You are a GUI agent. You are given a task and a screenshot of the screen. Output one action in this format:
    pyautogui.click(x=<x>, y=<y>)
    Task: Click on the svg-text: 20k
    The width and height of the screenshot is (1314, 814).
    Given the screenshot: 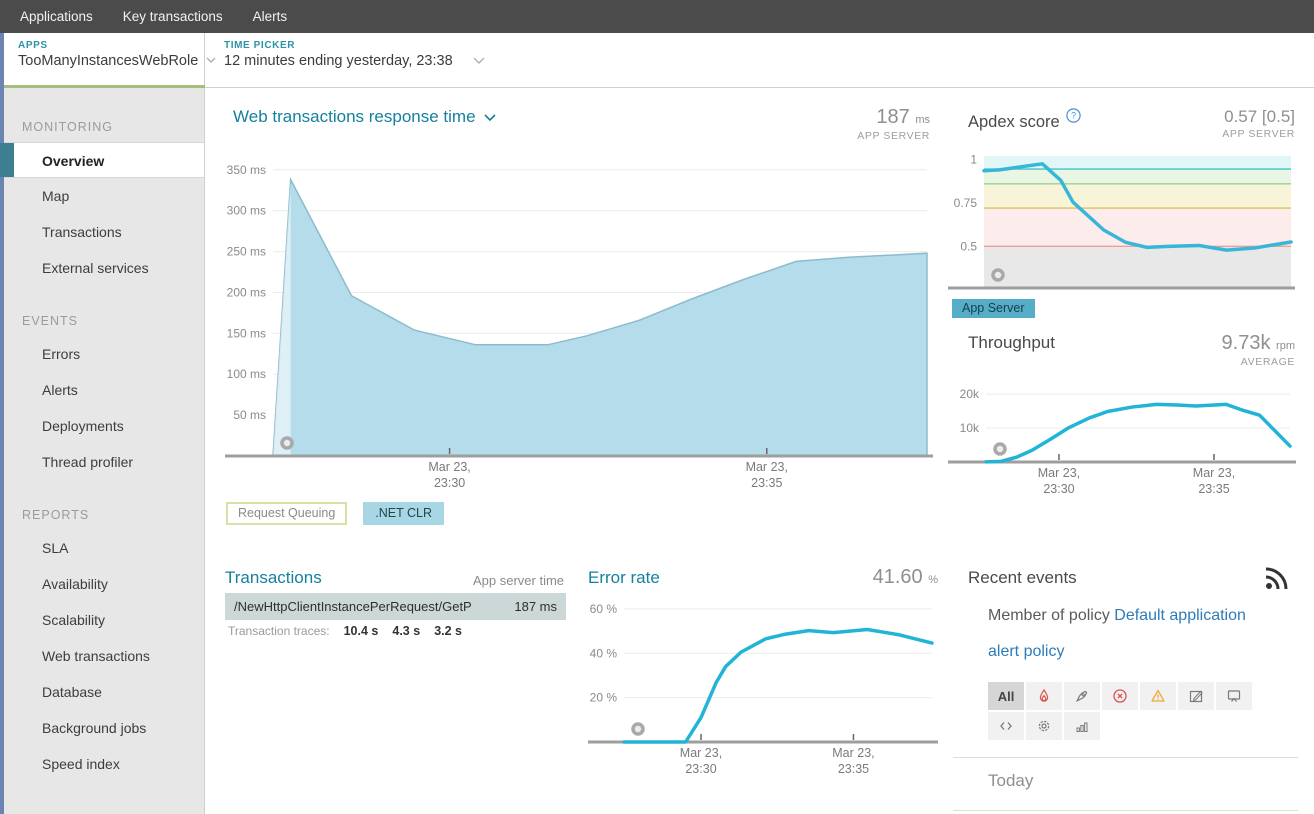 What is the action you would take?
    pyautogui.click(x=970, y=394)
    